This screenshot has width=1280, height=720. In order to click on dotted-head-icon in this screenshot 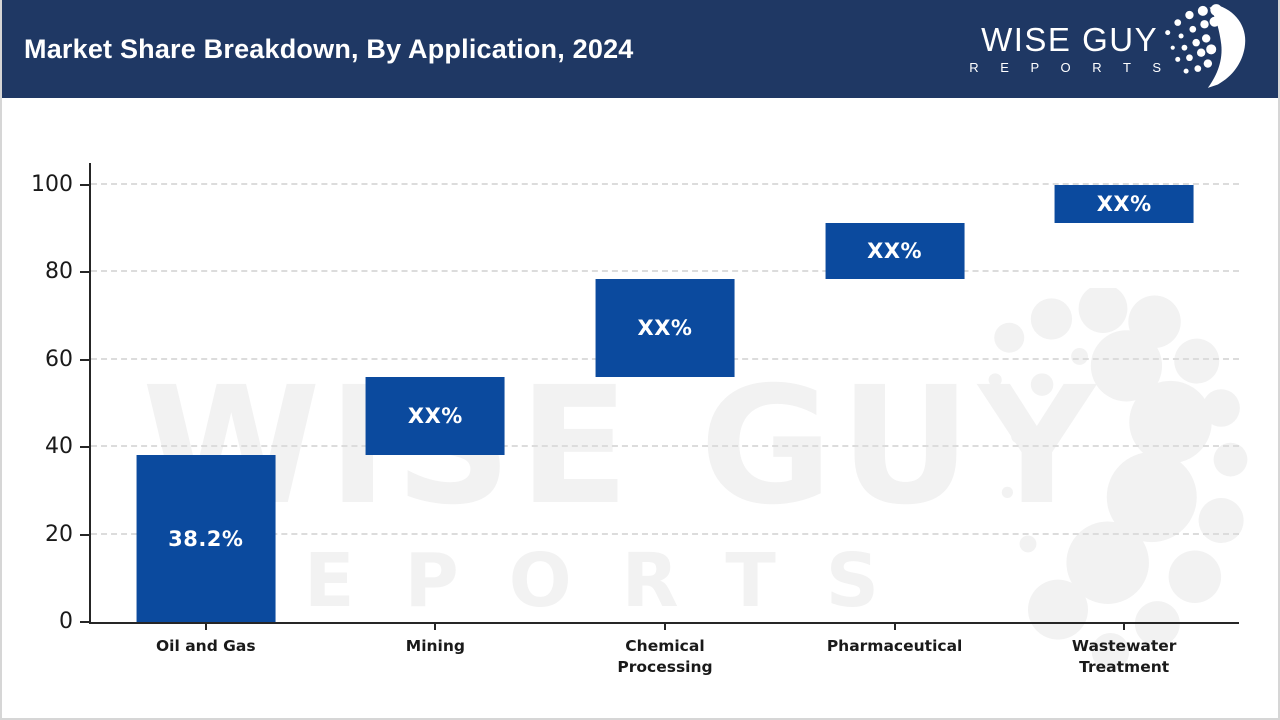, I will do `click(1205, 46)`.